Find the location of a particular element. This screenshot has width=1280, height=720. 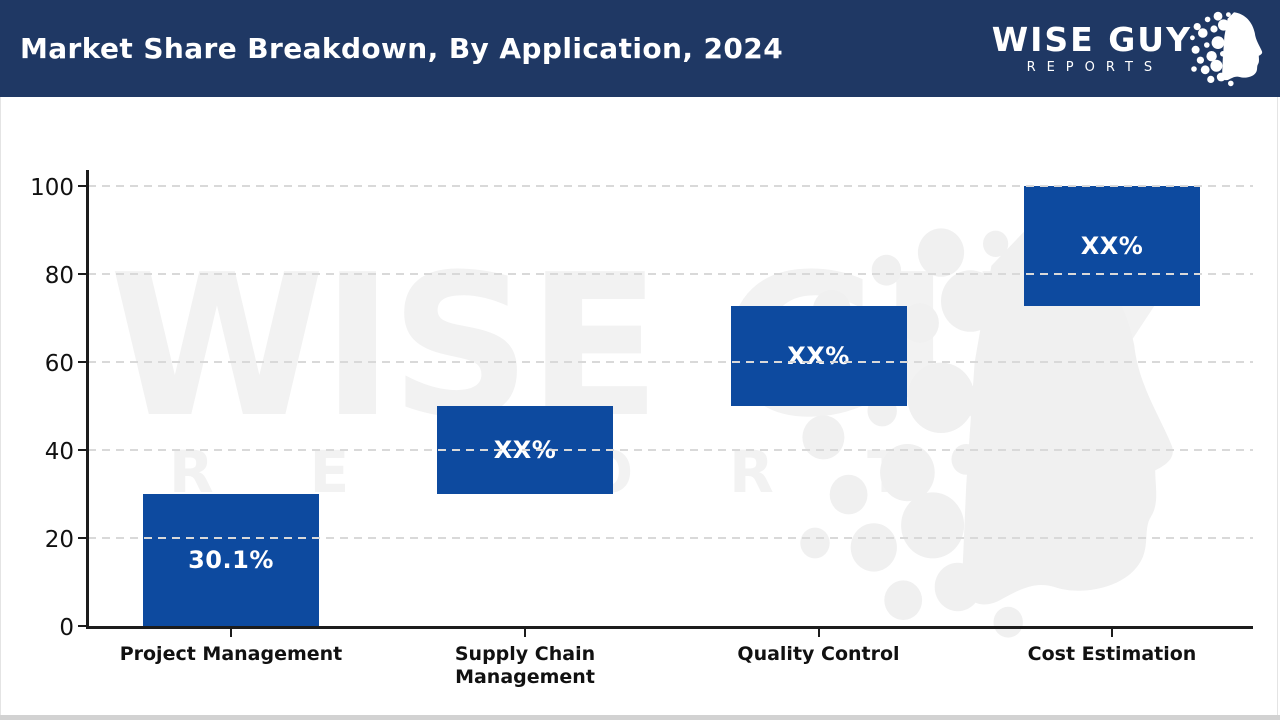

x-category-label: Quality Control is located at coordinates (818, 654).